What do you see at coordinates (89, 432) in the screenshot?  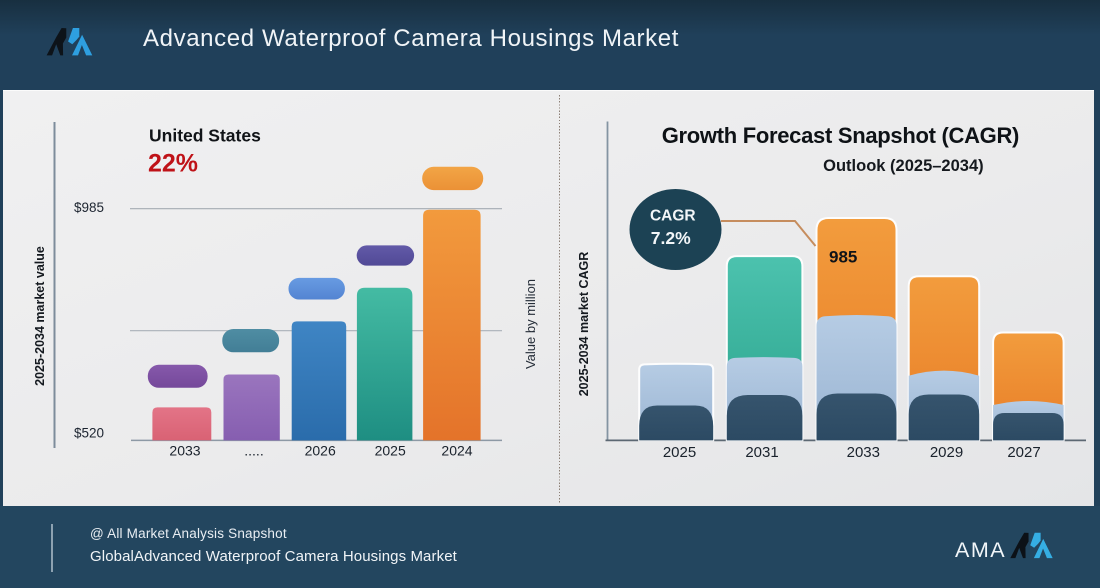 I see `svg-text: $520` at bounding box center [89, 432].